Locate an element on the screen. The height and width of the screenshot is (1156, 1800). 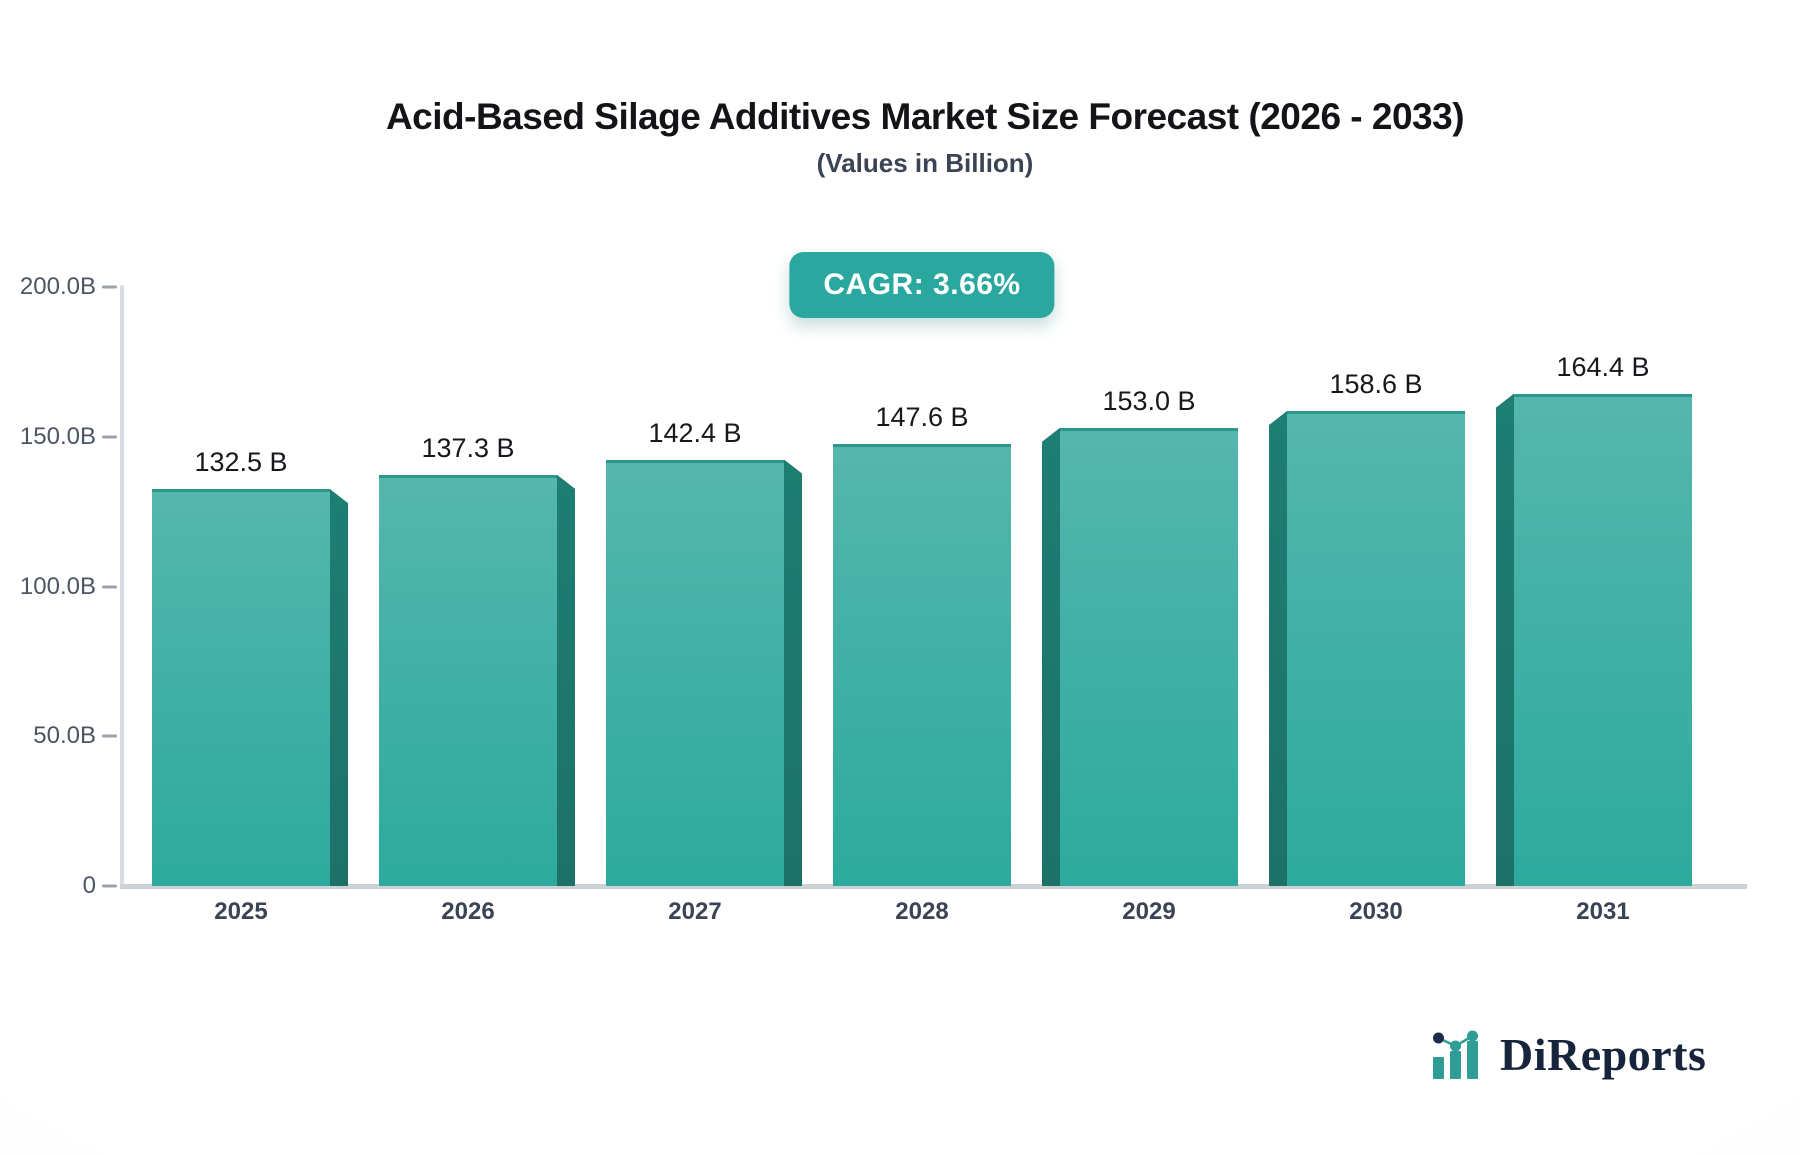
bar-value-label: 137.3 B is located at coordinates (468, 447).